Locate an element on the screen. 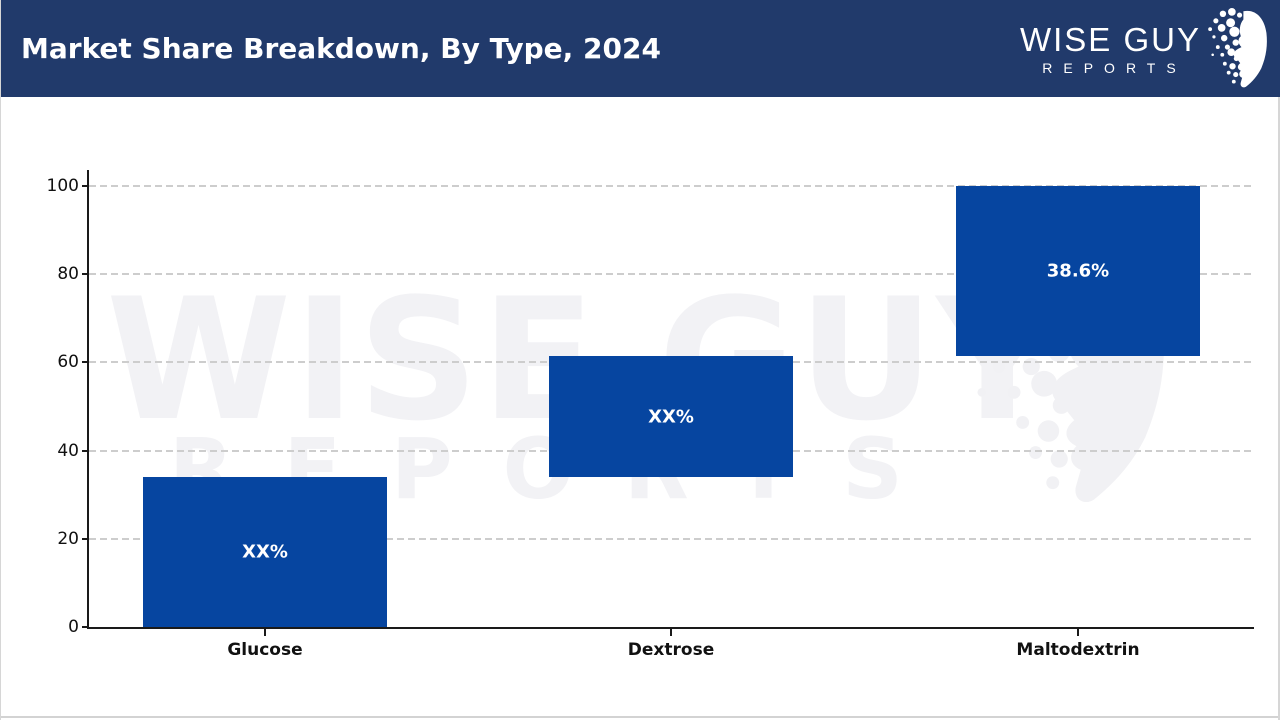 The image size is (1280, 720). x-category-label: Glucose is located at coordinates (265, 650).